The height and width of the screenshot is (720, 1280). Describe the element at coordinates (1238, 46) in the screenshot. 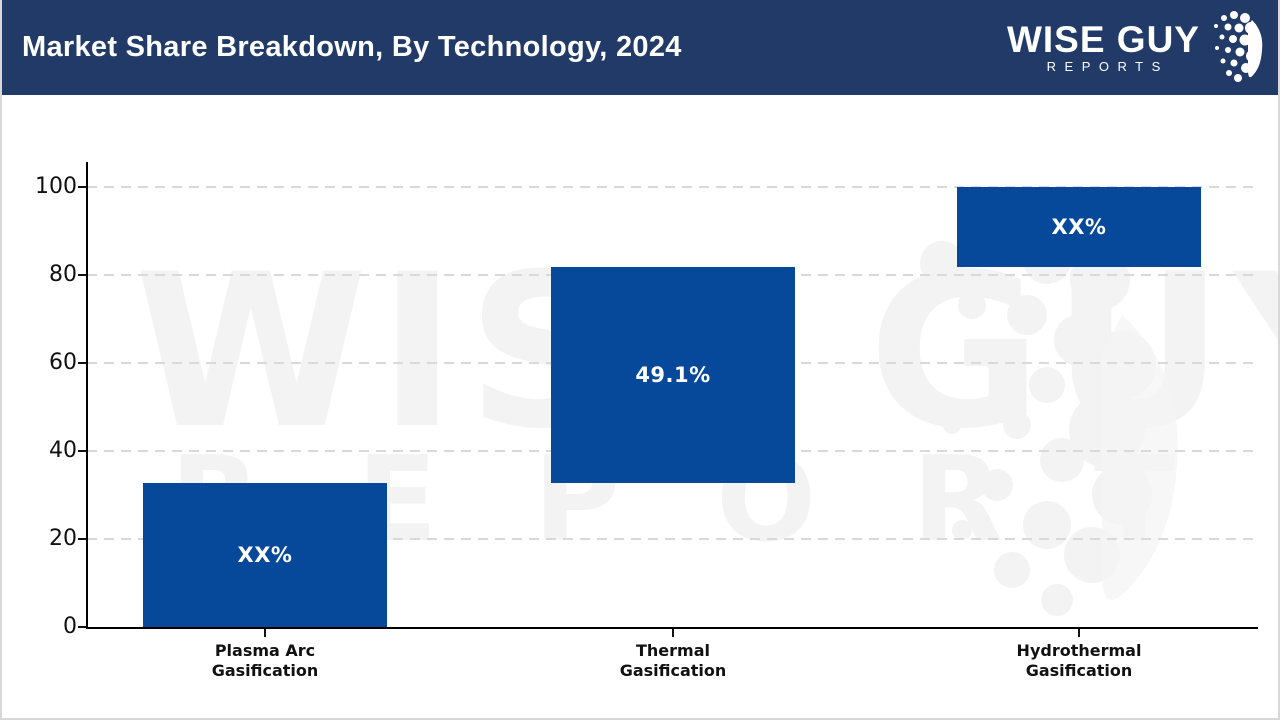

I see `brand-dotted-head-icon` at that location.